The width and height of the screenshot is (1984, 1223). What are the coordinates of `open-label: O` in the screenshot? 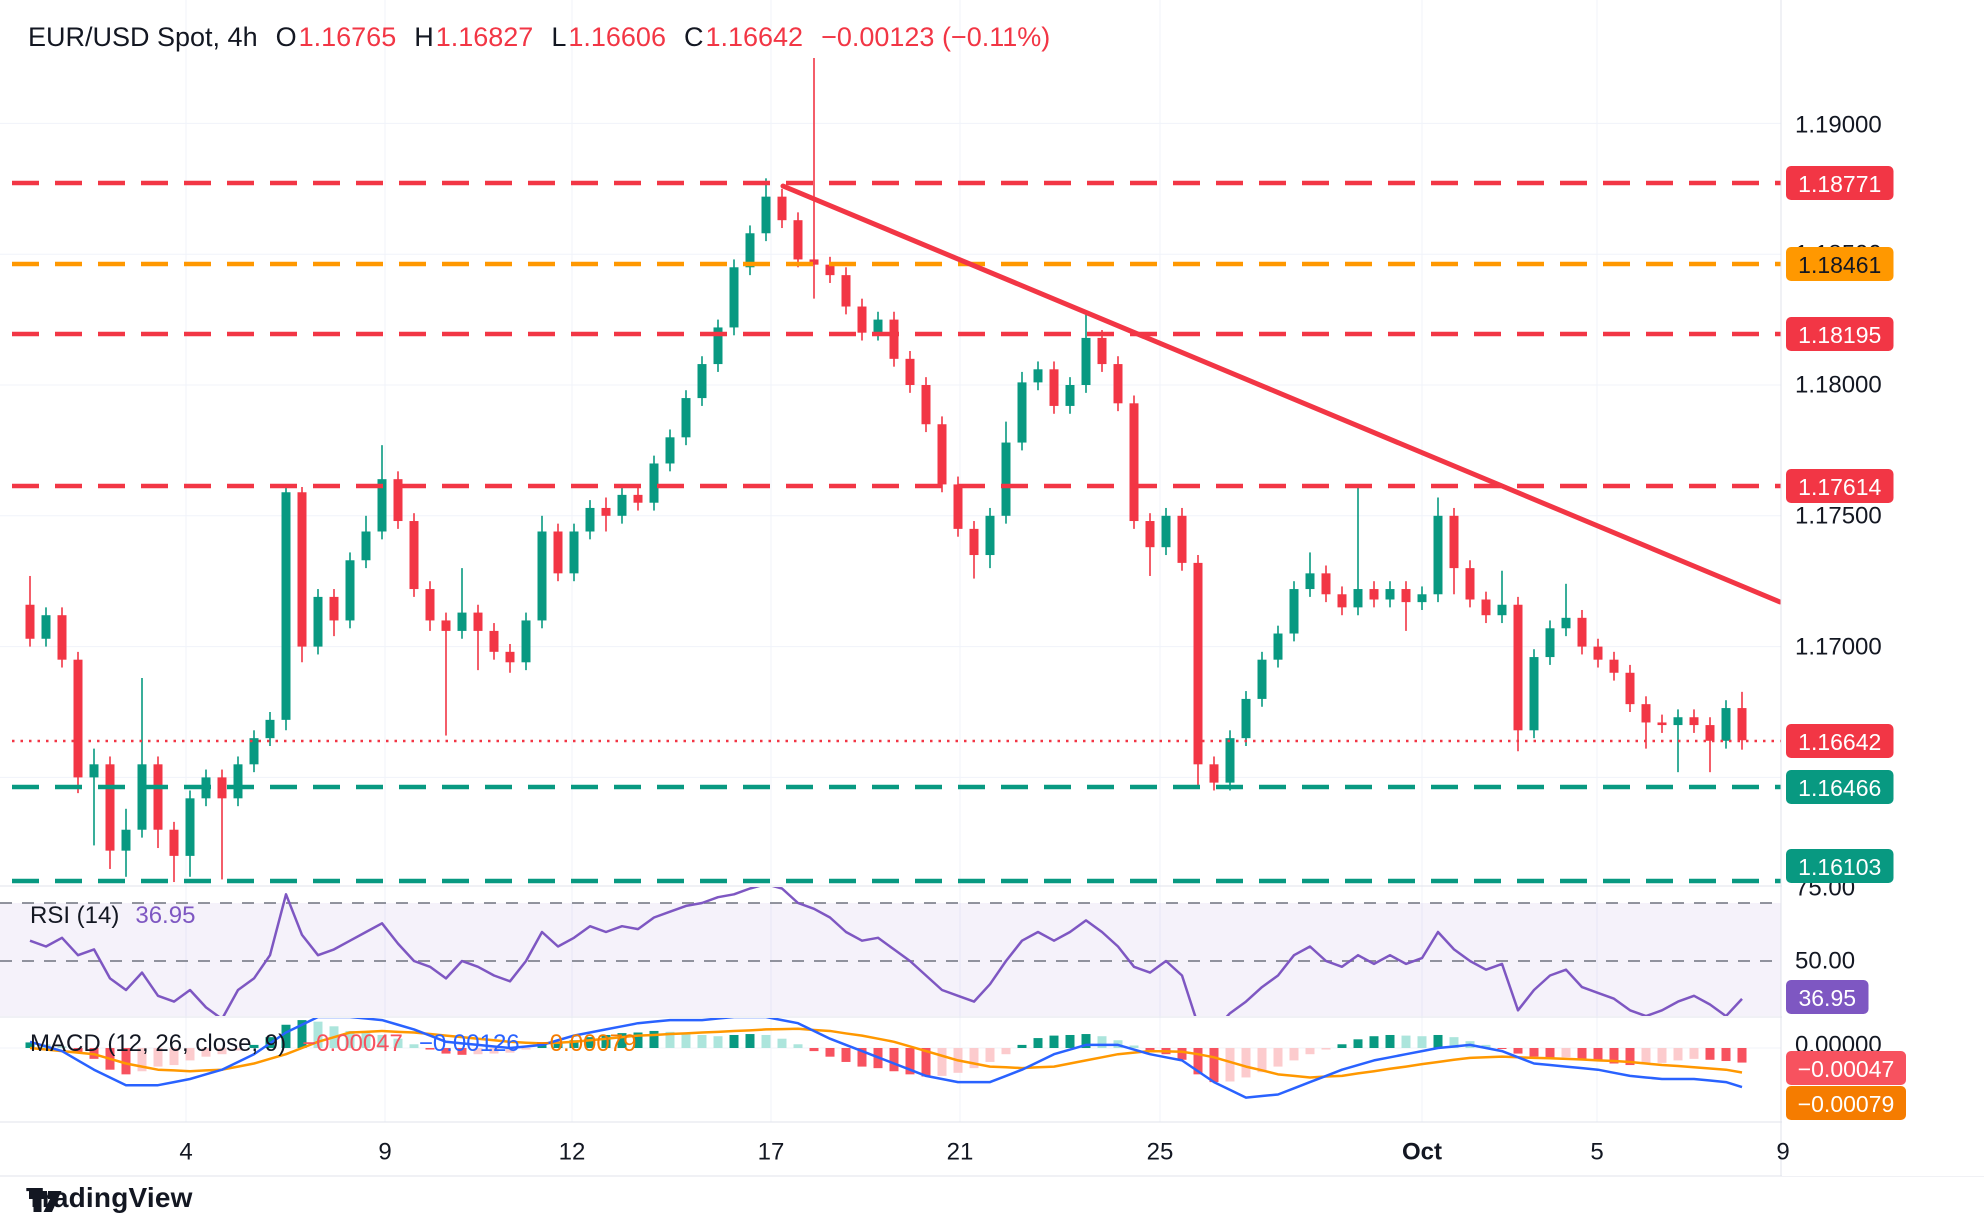 It's located at (286, 37).